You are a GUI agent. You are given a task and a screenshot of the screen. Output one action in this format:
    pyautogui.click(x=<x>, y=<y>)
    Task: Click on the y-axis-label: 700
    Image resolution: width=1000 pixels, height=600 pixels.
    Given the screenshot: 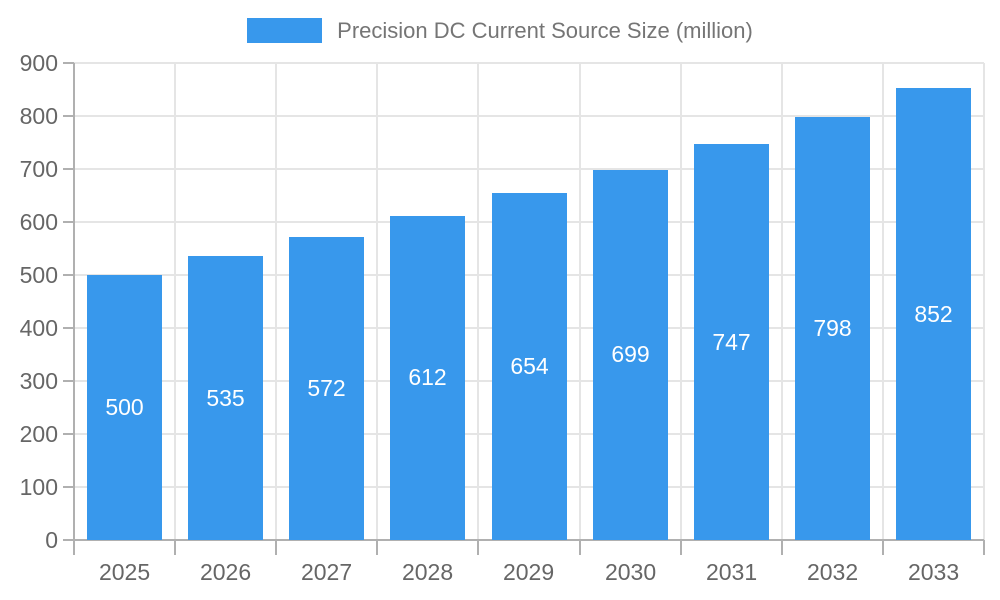 What is the action you would take?
    pyautogui.click(x=38, y=169)
    